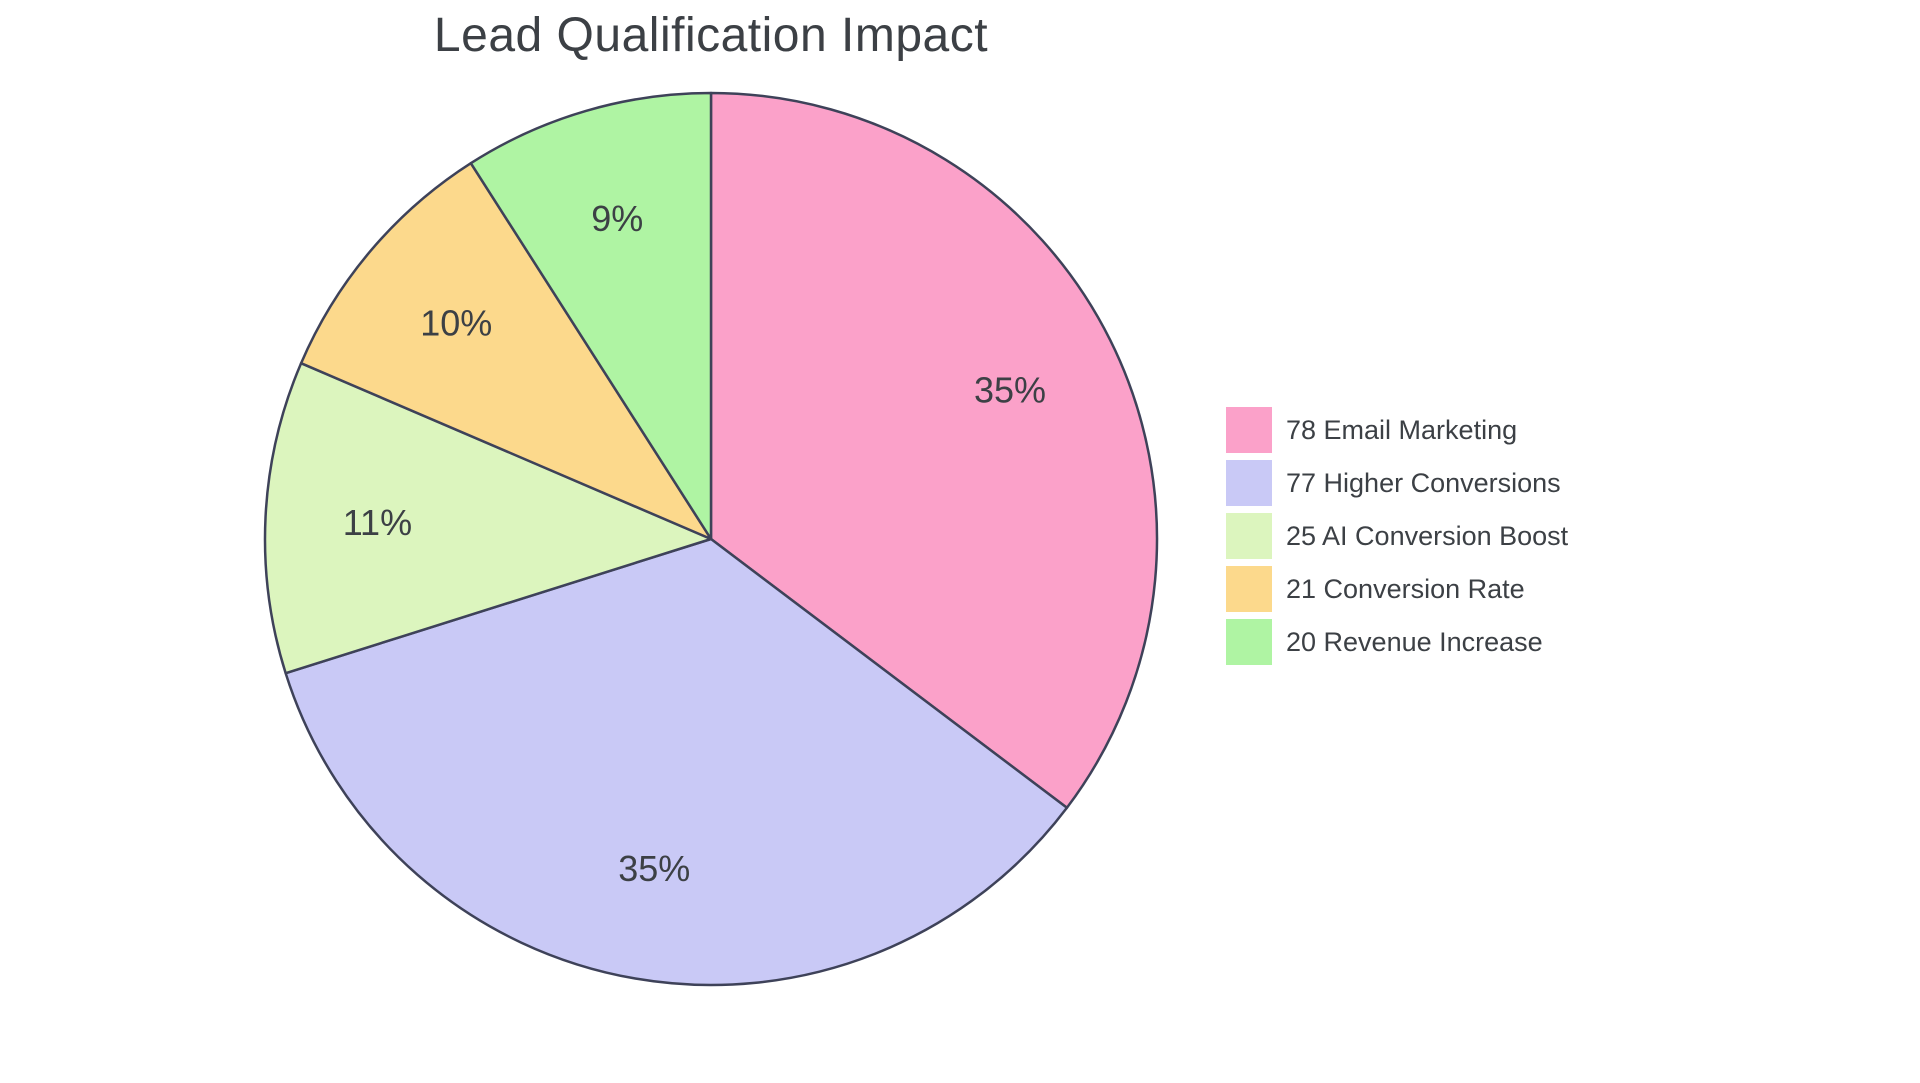 Image resolution: width=1920 pixels, height=1083 pixels. Describe the element at coordinates (1414, 641) in the screenshot. I see `legend-label-4: 20 Revenue Increase` at that location.